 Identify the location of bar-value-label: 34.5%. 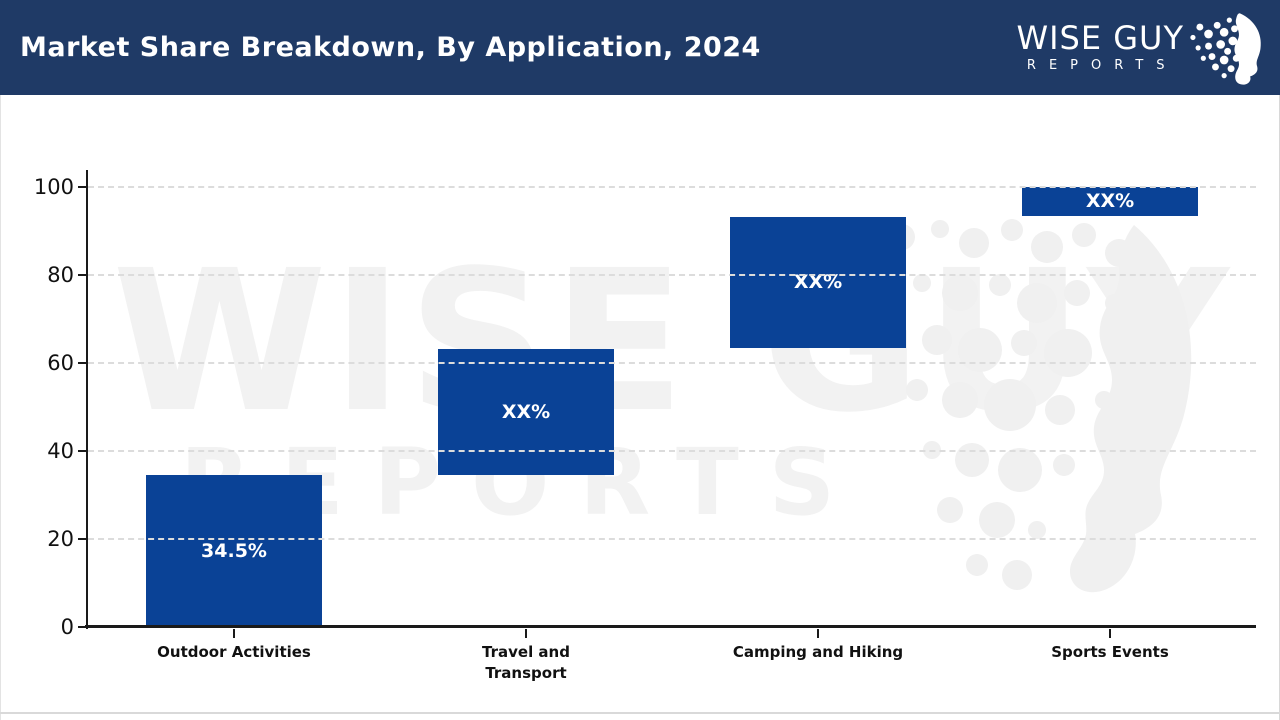
(234, 551).